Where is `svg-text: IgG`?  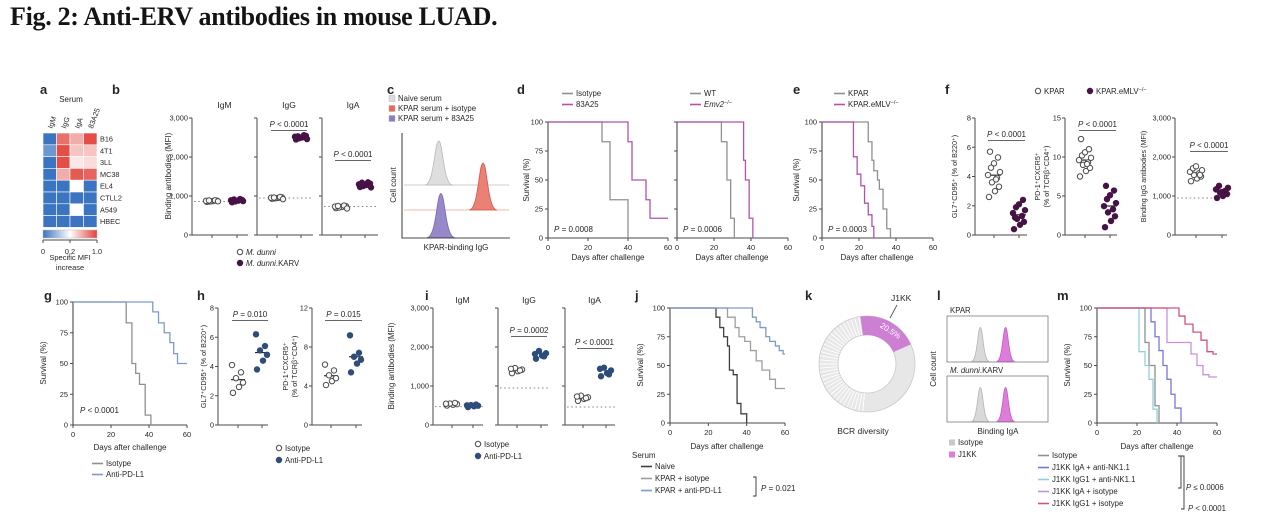 svg-text: IgG is located at coordinates (289, 105).